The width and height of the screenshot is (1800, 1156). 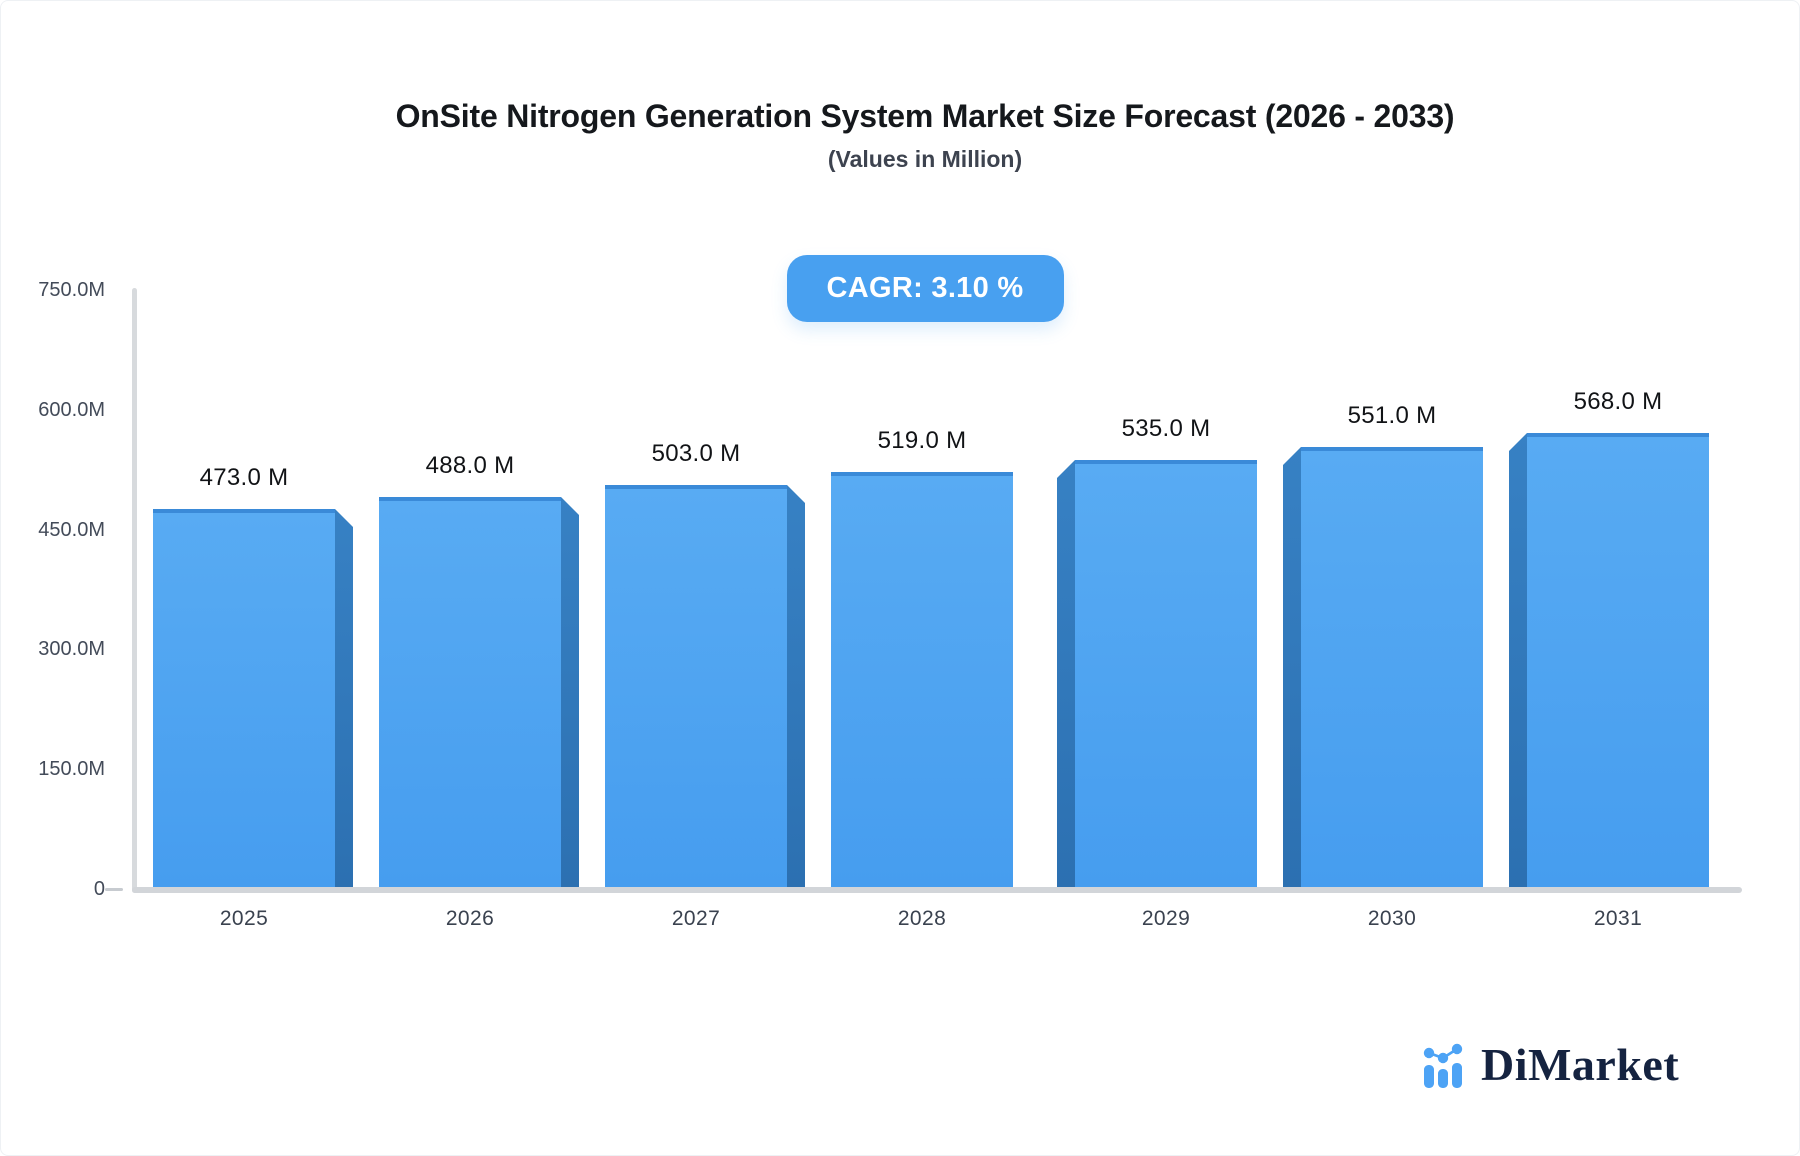 What do you see at coordinates (470, 465) in the screenshot?
I see `bar-value-label: 488.0 M` at bounding box center [470, 465].